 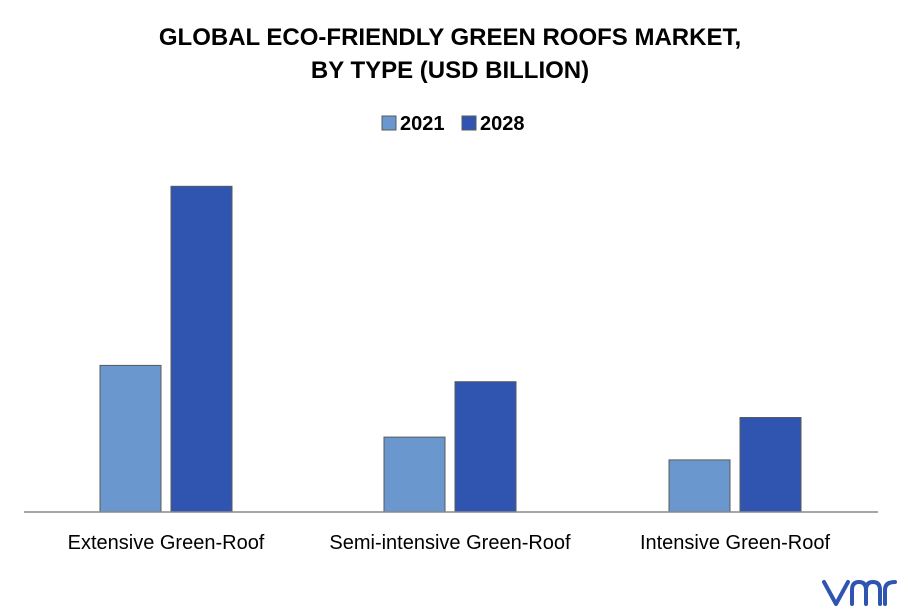 I want to click on legend-swatch-2021, so click(x=389, y=123).